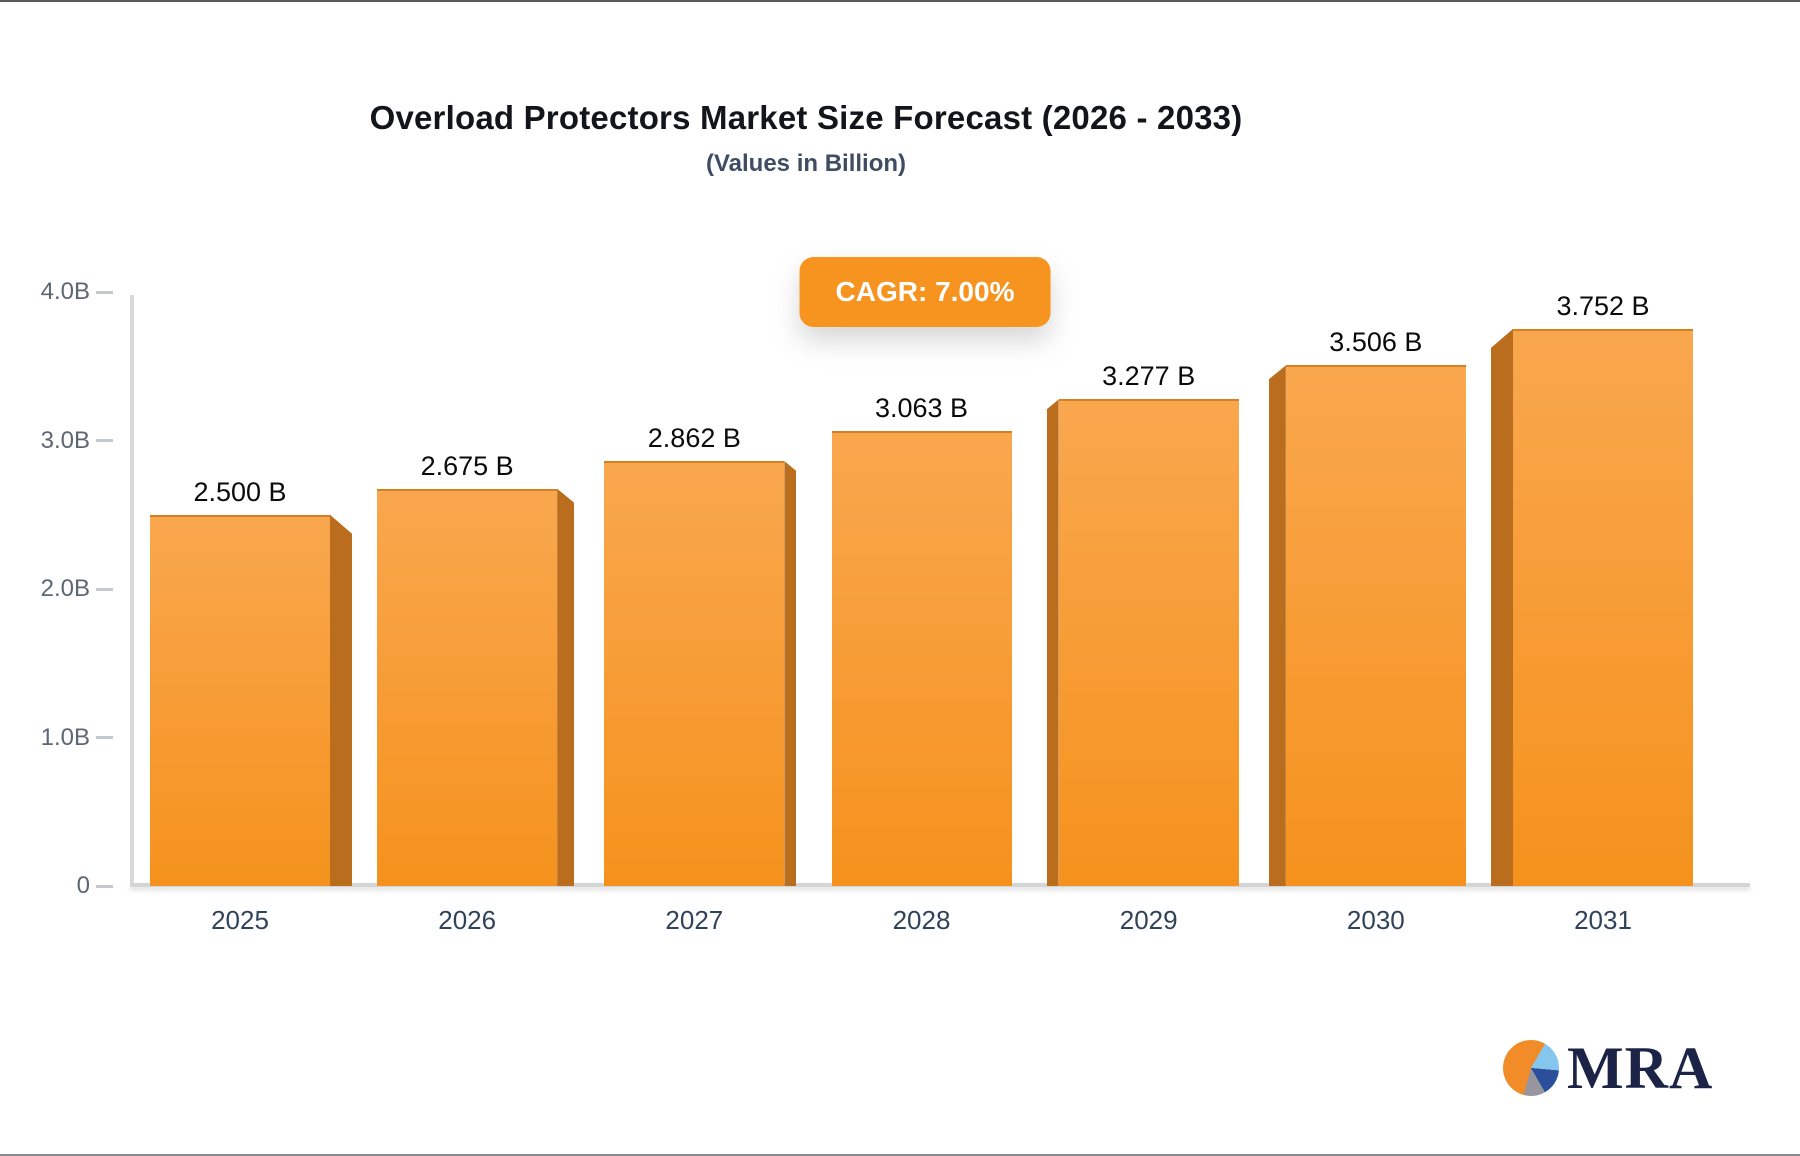 The image size is (1800, 1156). I want to click on bar-value-label: 3.063 B, so click(921, 408).